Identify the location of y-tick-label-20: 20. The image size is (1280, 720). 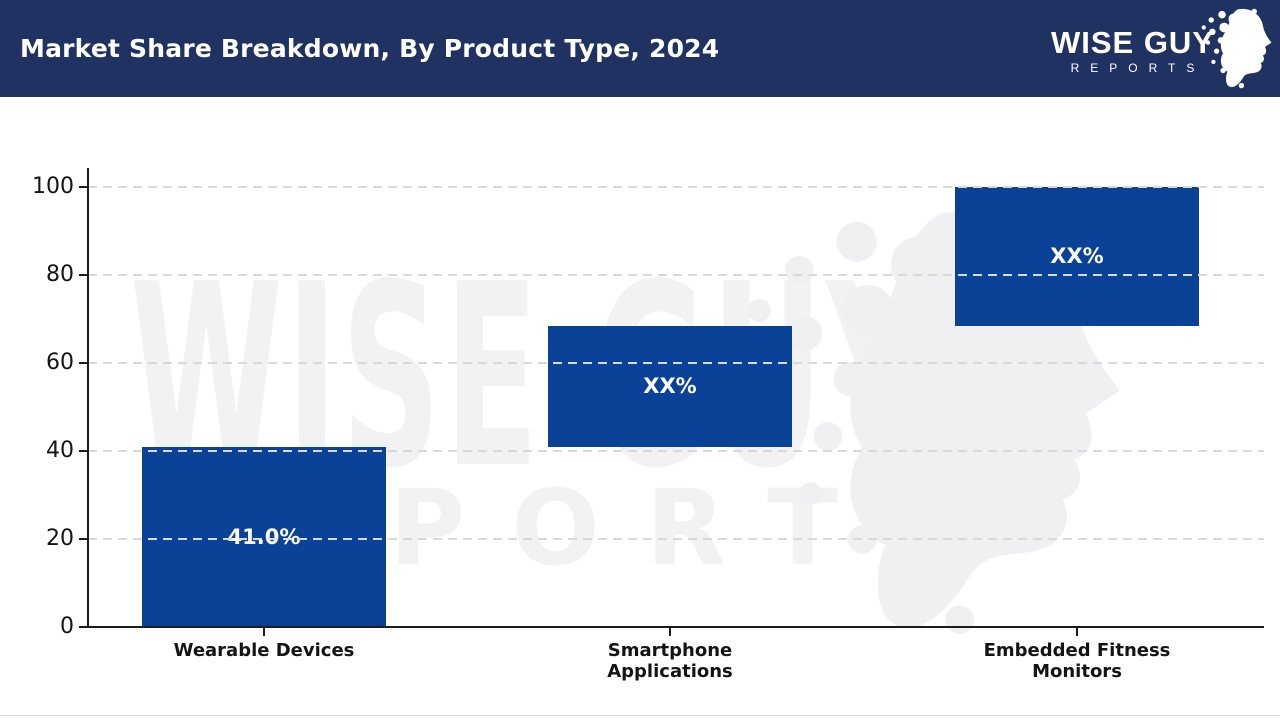
(60, 538).